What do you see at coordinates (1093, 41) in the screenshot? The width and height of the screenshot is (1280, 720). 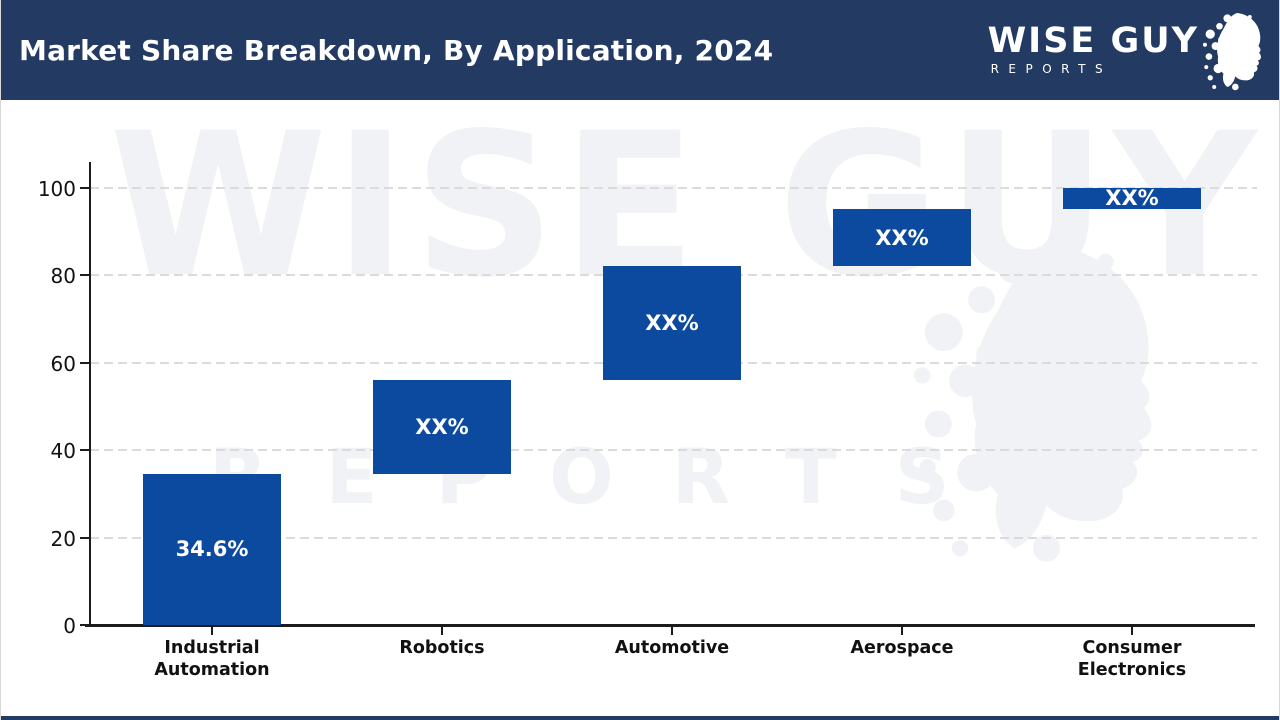 I see `logo-wordmark: WISE GUY` at bounding box center [1093, 41].